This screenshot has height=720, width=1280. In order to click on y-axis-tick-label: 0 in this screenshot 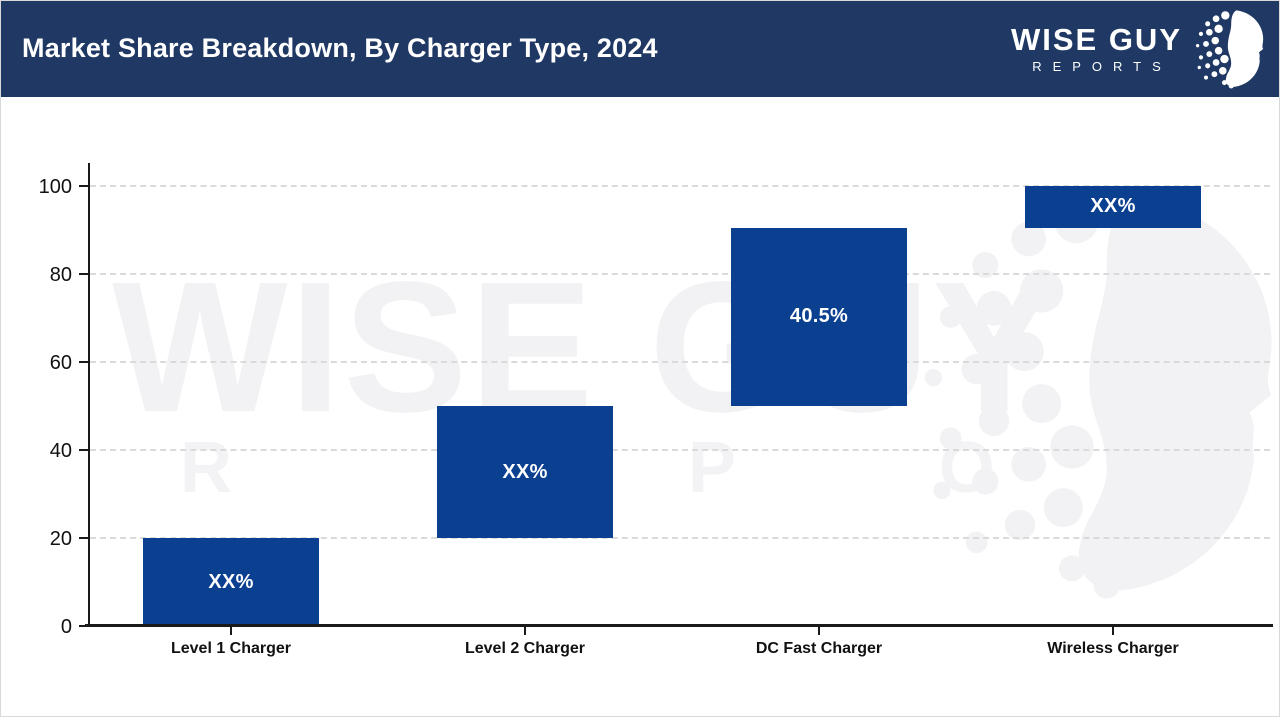, I will do `click(66, 627)`.